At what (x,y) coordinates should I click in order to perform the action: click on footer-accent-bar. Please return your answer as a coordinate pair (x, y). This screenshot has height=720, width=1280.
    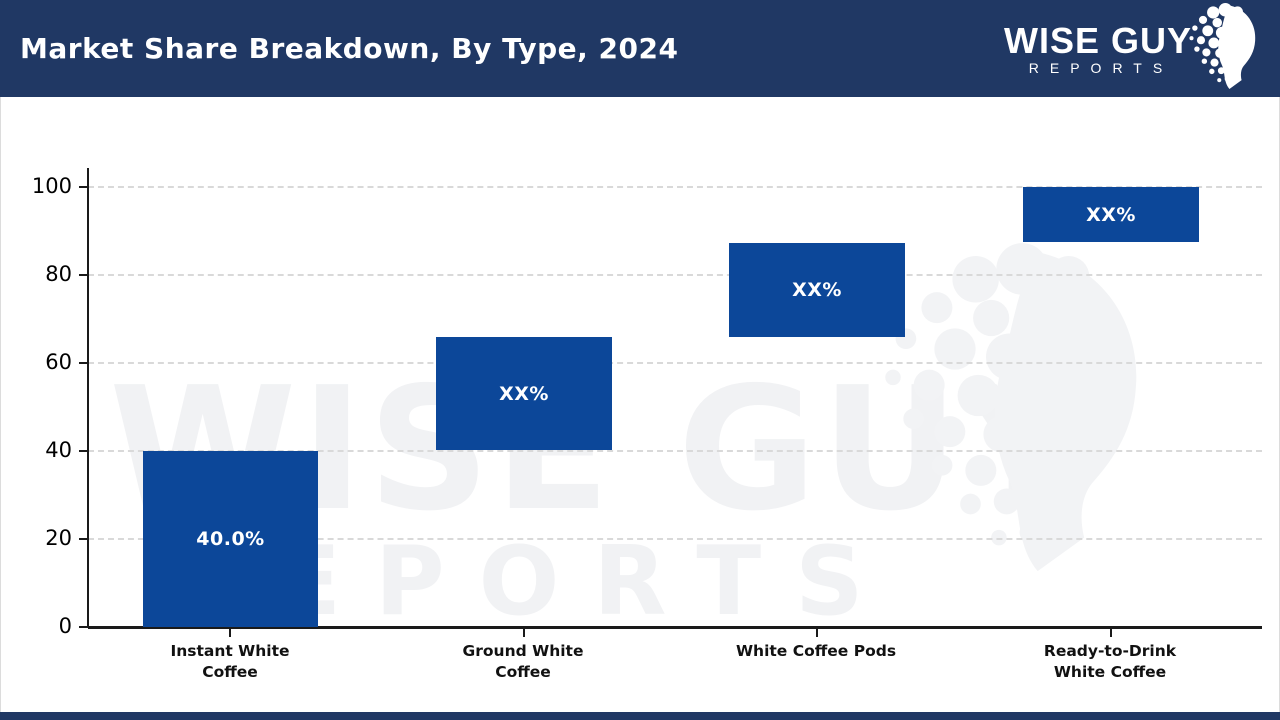
    Looking at the image, I should click on (640, 716).